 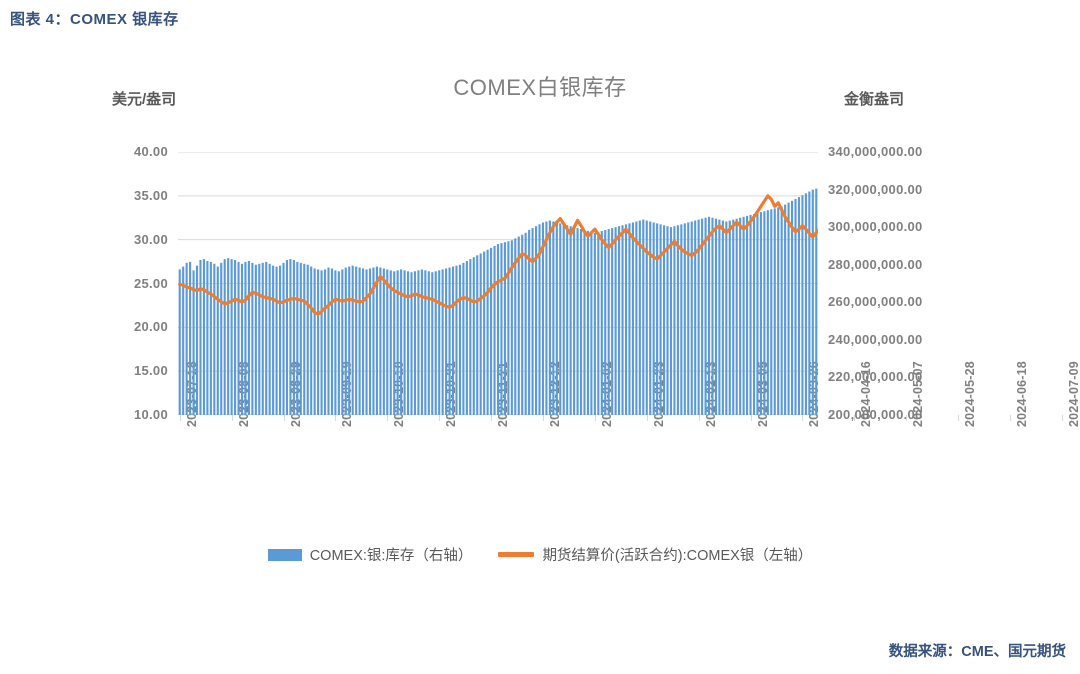 I want to click on x-axis-tick-label: 2024-06-18, so click(x=1022, y=394).